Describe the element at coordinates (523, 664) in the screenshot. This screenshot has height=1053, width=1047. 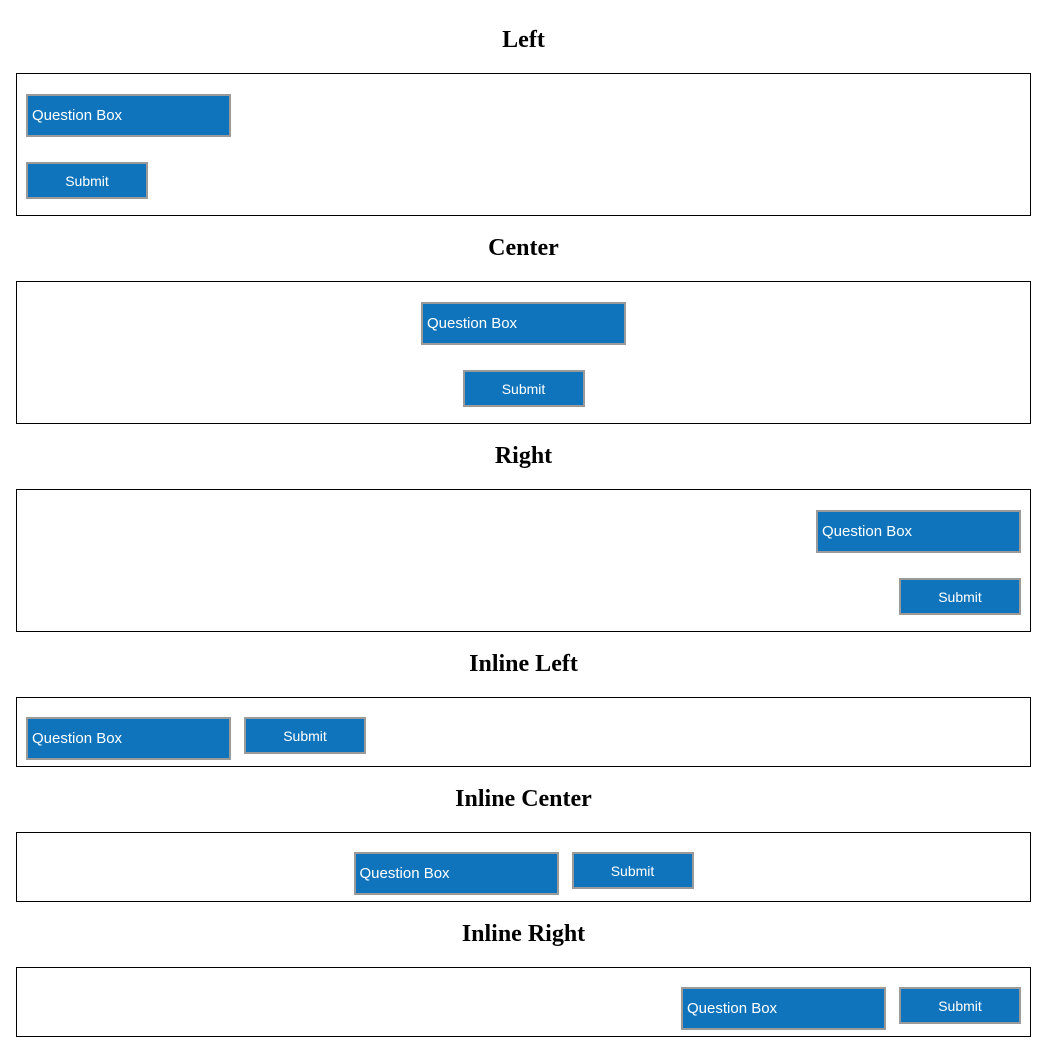
I see `section-heading-inline-left: Inline Left` at that location.